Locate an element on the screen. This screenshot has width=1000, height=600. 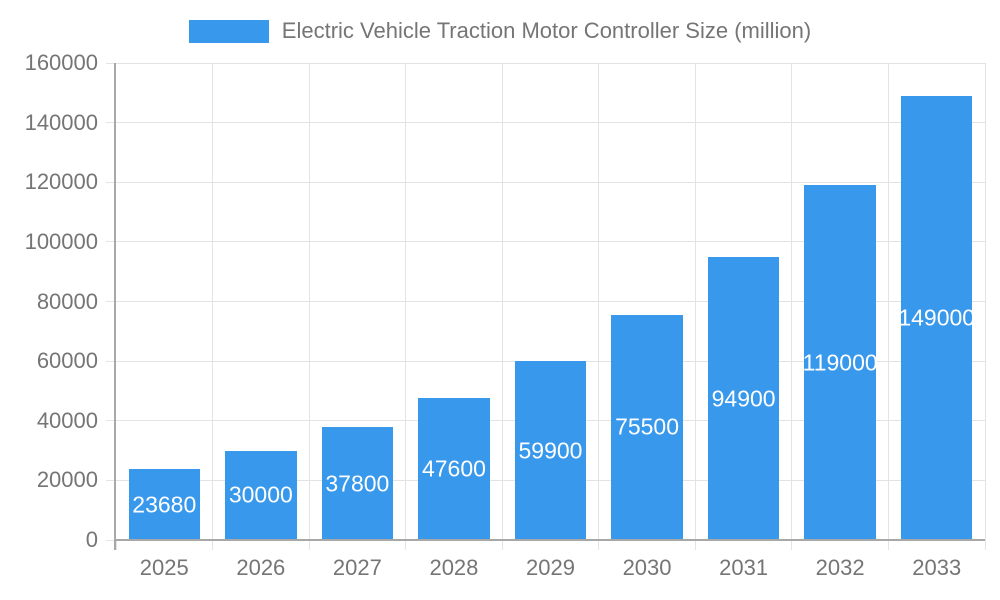
bar-value-label: 149000 is located at coordinates (937, 317).